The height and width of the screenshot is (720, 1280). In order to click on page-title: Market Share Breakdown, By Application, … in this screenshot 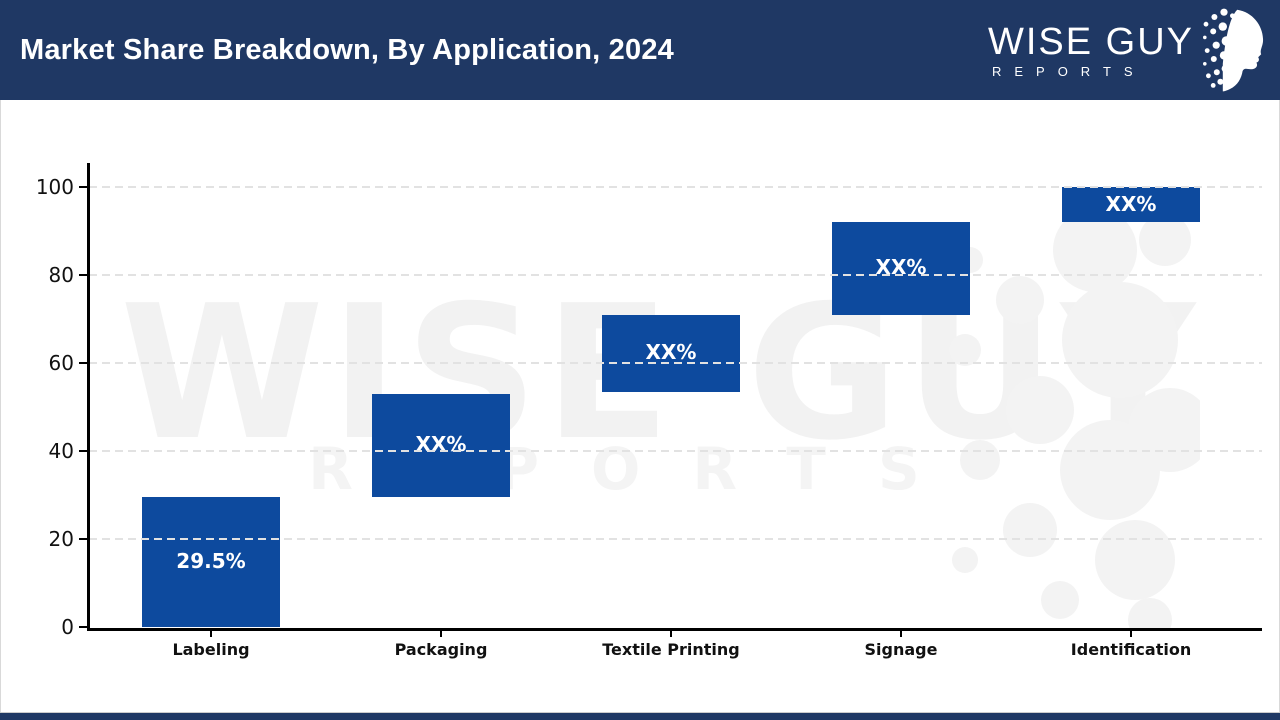, I will do `click(347, 49)`.